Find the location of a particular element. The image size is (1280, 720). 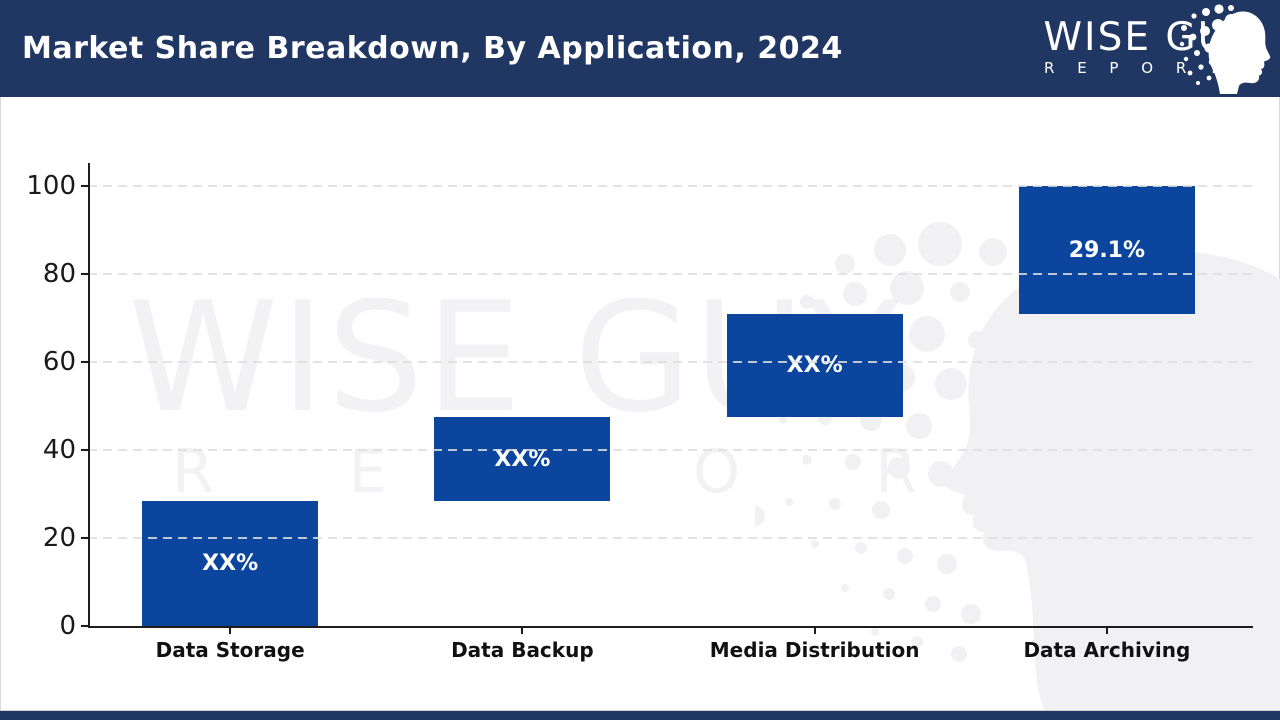

bar-value-label-media-distribution: XX% is located at coordinates (814, 366).